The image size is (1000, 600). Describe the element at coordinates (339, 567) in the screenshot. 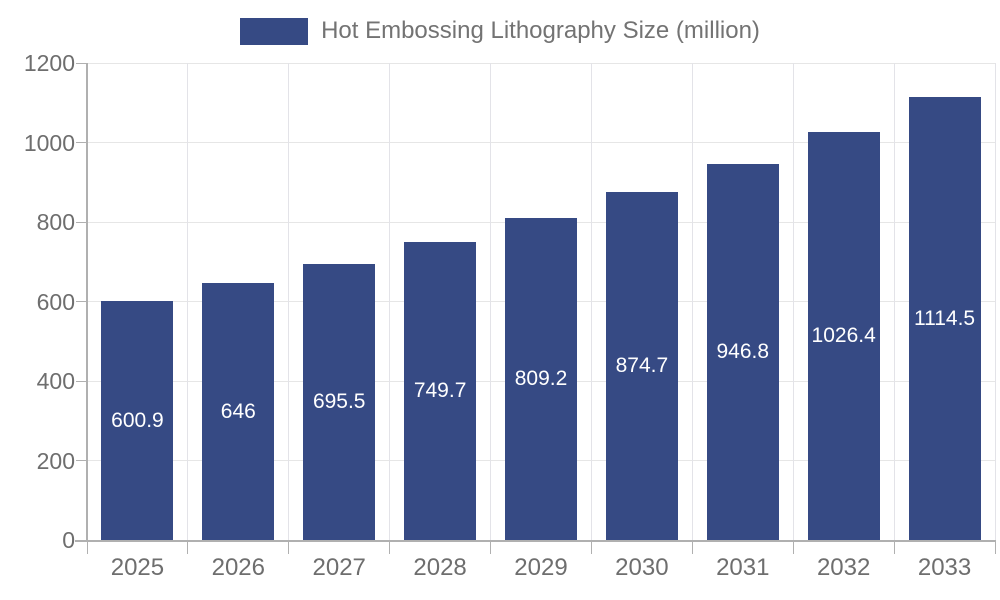

I see `x-tick-label: 2027` at that location.